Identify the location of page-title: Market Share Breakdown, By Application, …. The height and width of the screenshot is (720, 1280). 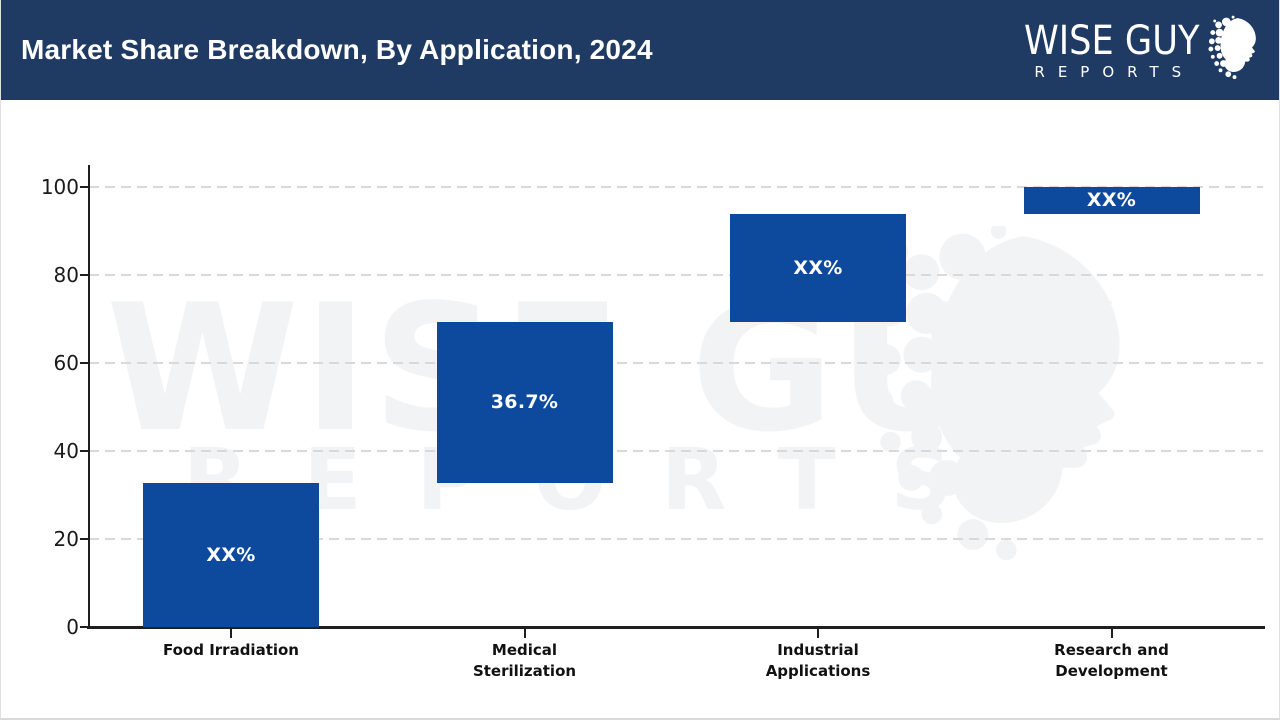
(337, 49).